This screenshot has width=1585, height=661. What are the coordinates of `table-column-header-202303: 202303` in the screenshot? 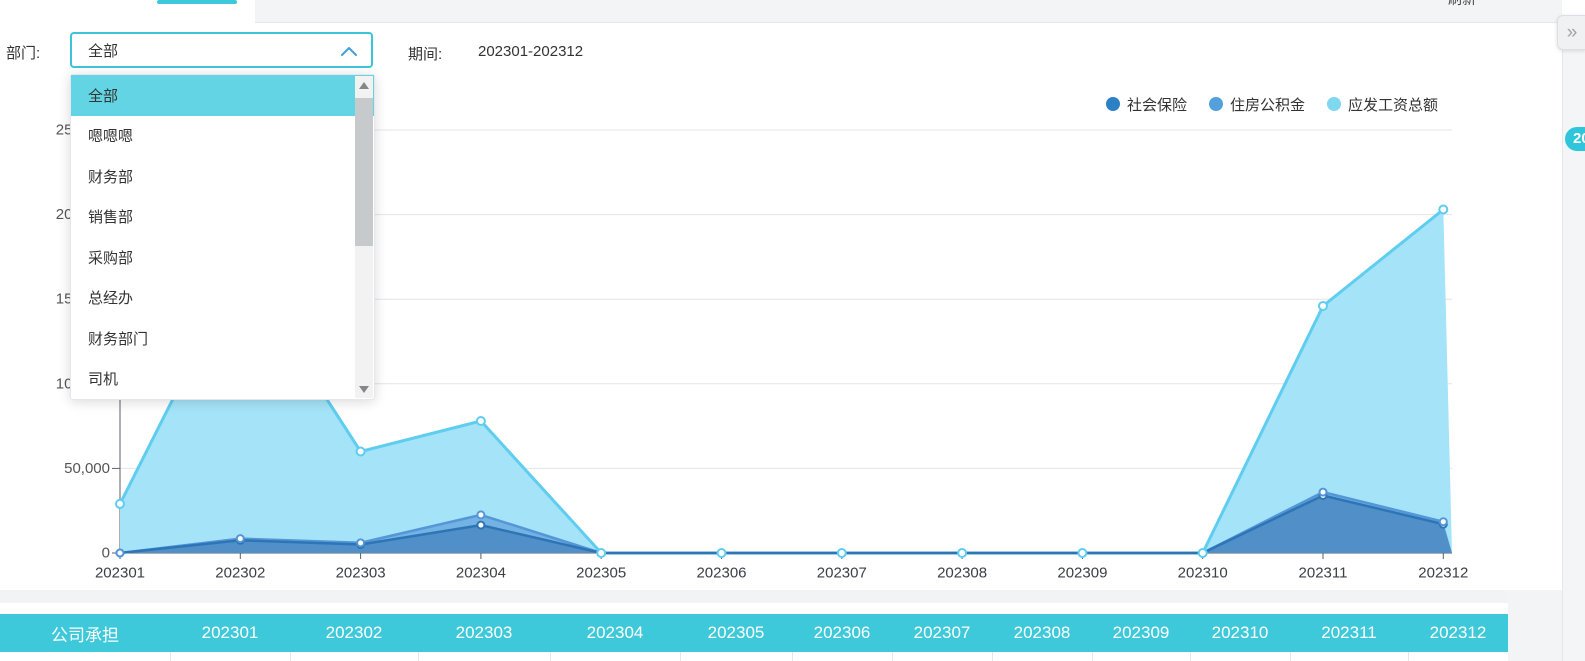 It's located at (484, 632).